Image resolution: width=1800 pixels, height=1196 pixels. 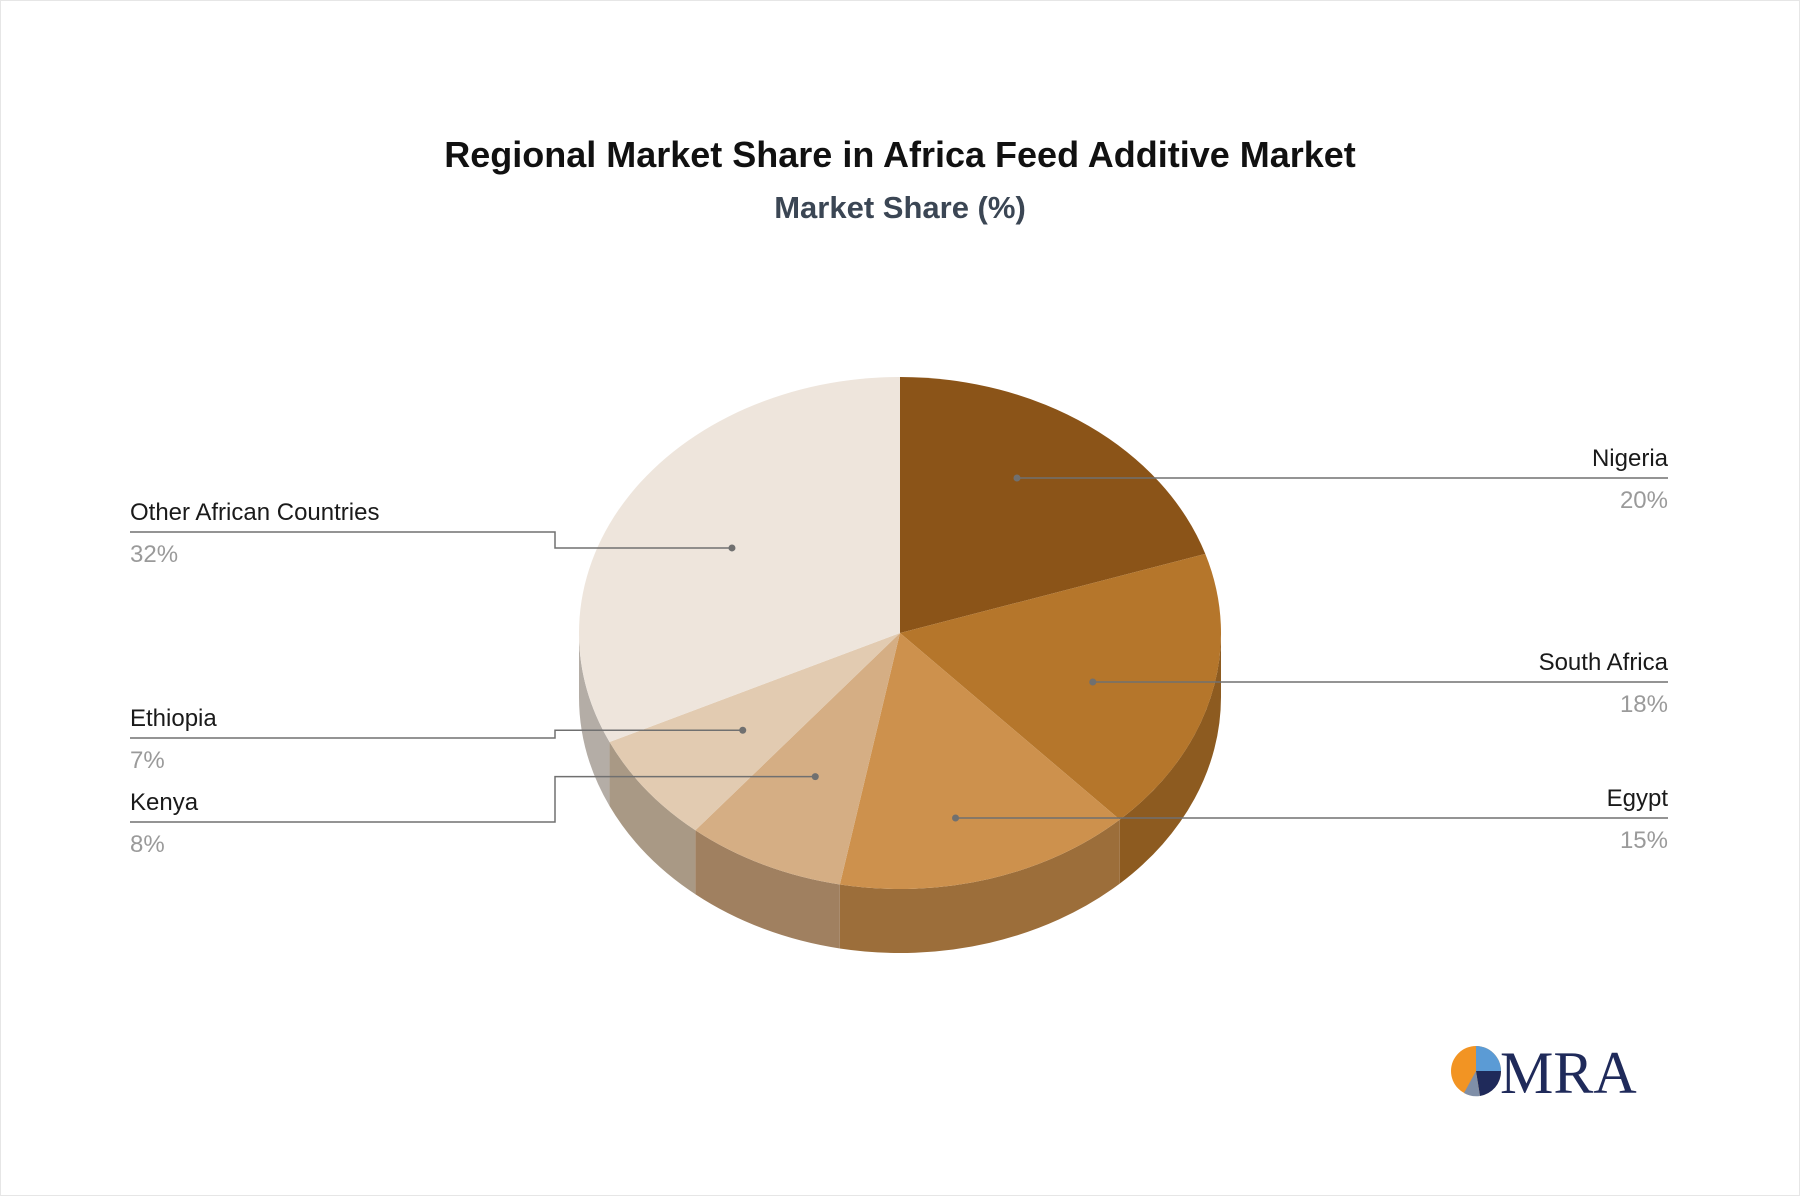 I want to click on slice-label-ethiopia: Ethiopia, so click(x=173, y=718).